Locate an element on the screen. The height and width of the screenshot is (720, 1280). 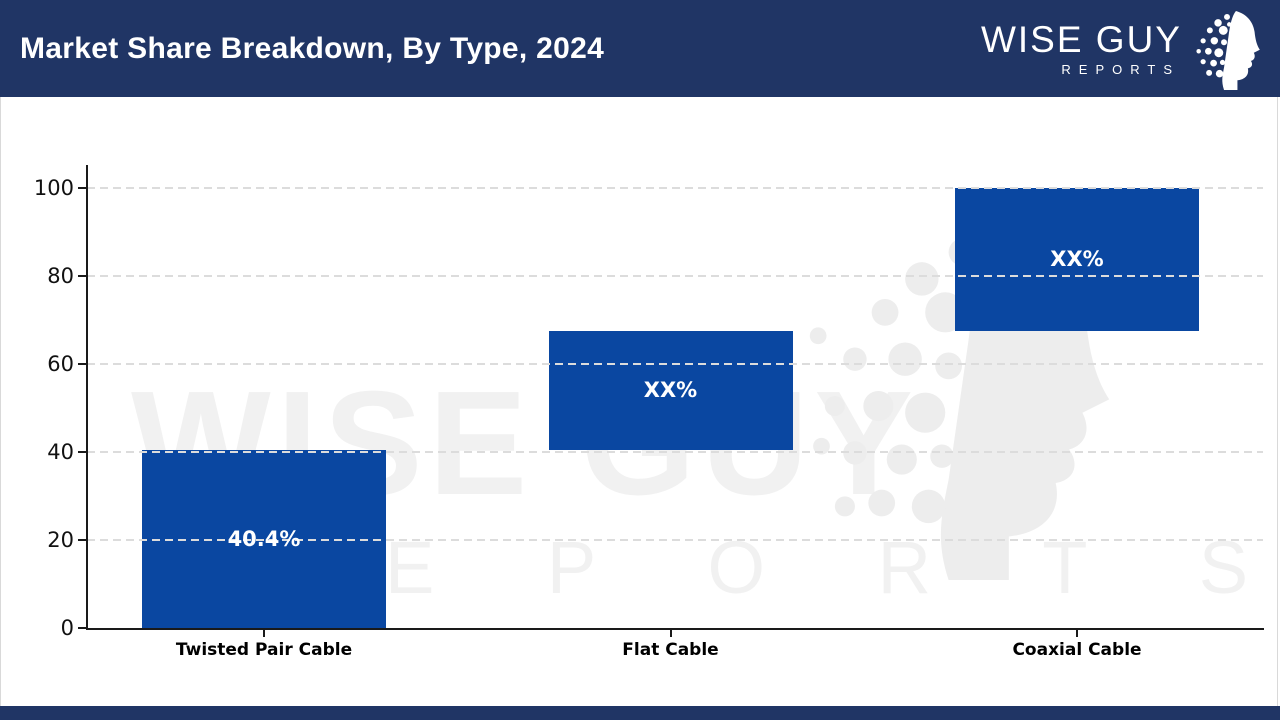
y-axis-line is located at coordinates (87, 397).